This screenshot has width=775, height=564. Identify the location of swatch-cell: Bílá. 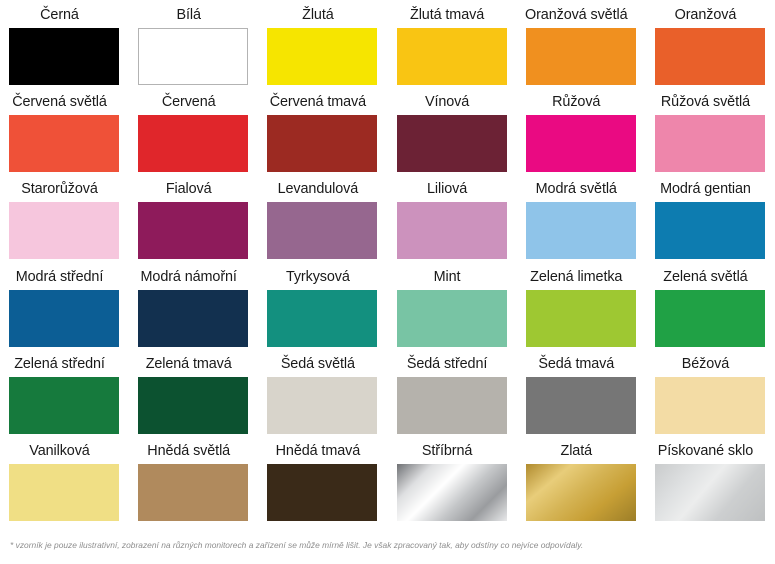
(193, 47).